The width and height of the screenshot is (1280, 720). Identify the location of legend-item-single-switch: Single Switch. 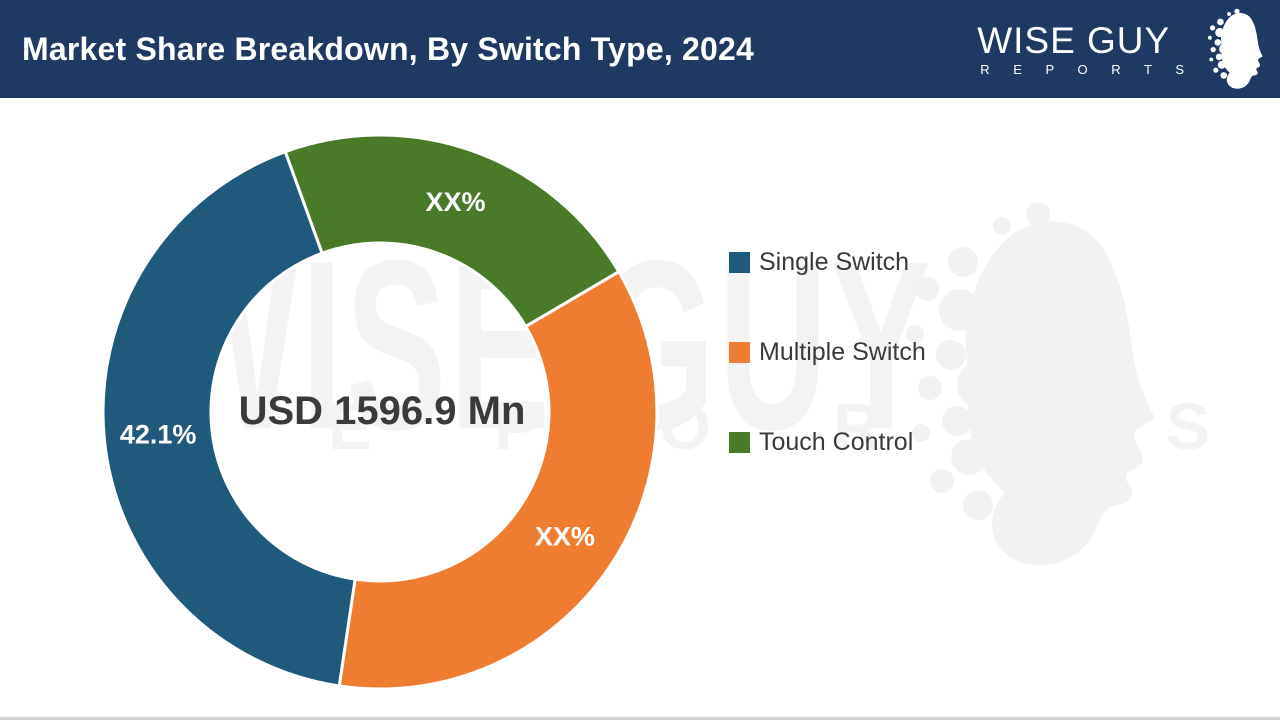
(827, 261).